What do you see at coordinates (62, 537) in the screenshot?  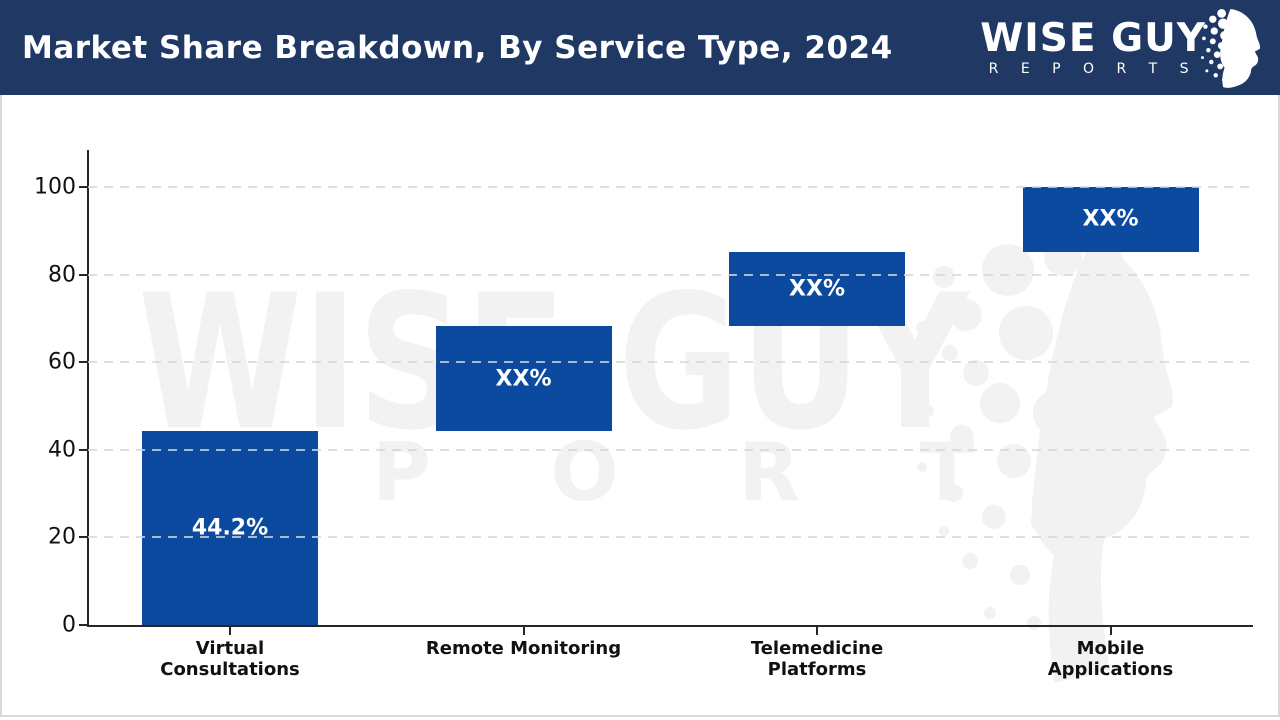 I see `y-tick-label: 20` at bounding box center [62, 537].